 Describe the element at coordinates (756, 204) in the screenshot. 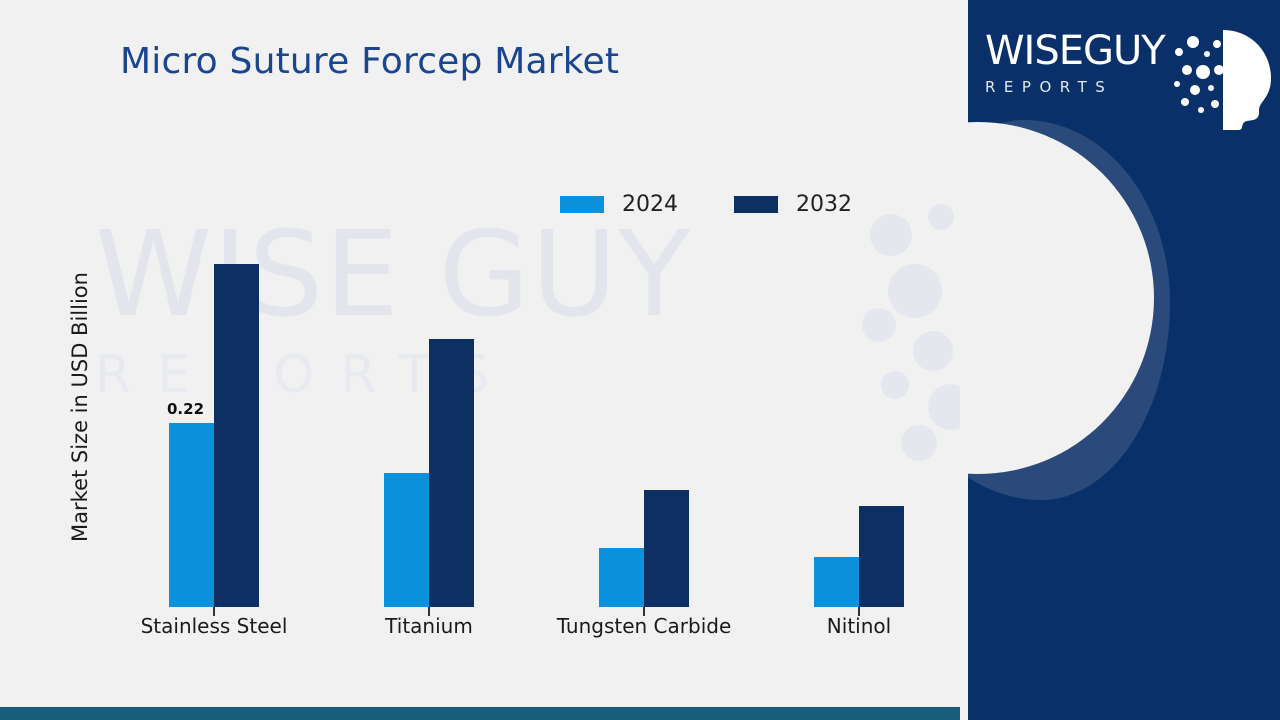

I see `legend-swatch-2032` at that location.